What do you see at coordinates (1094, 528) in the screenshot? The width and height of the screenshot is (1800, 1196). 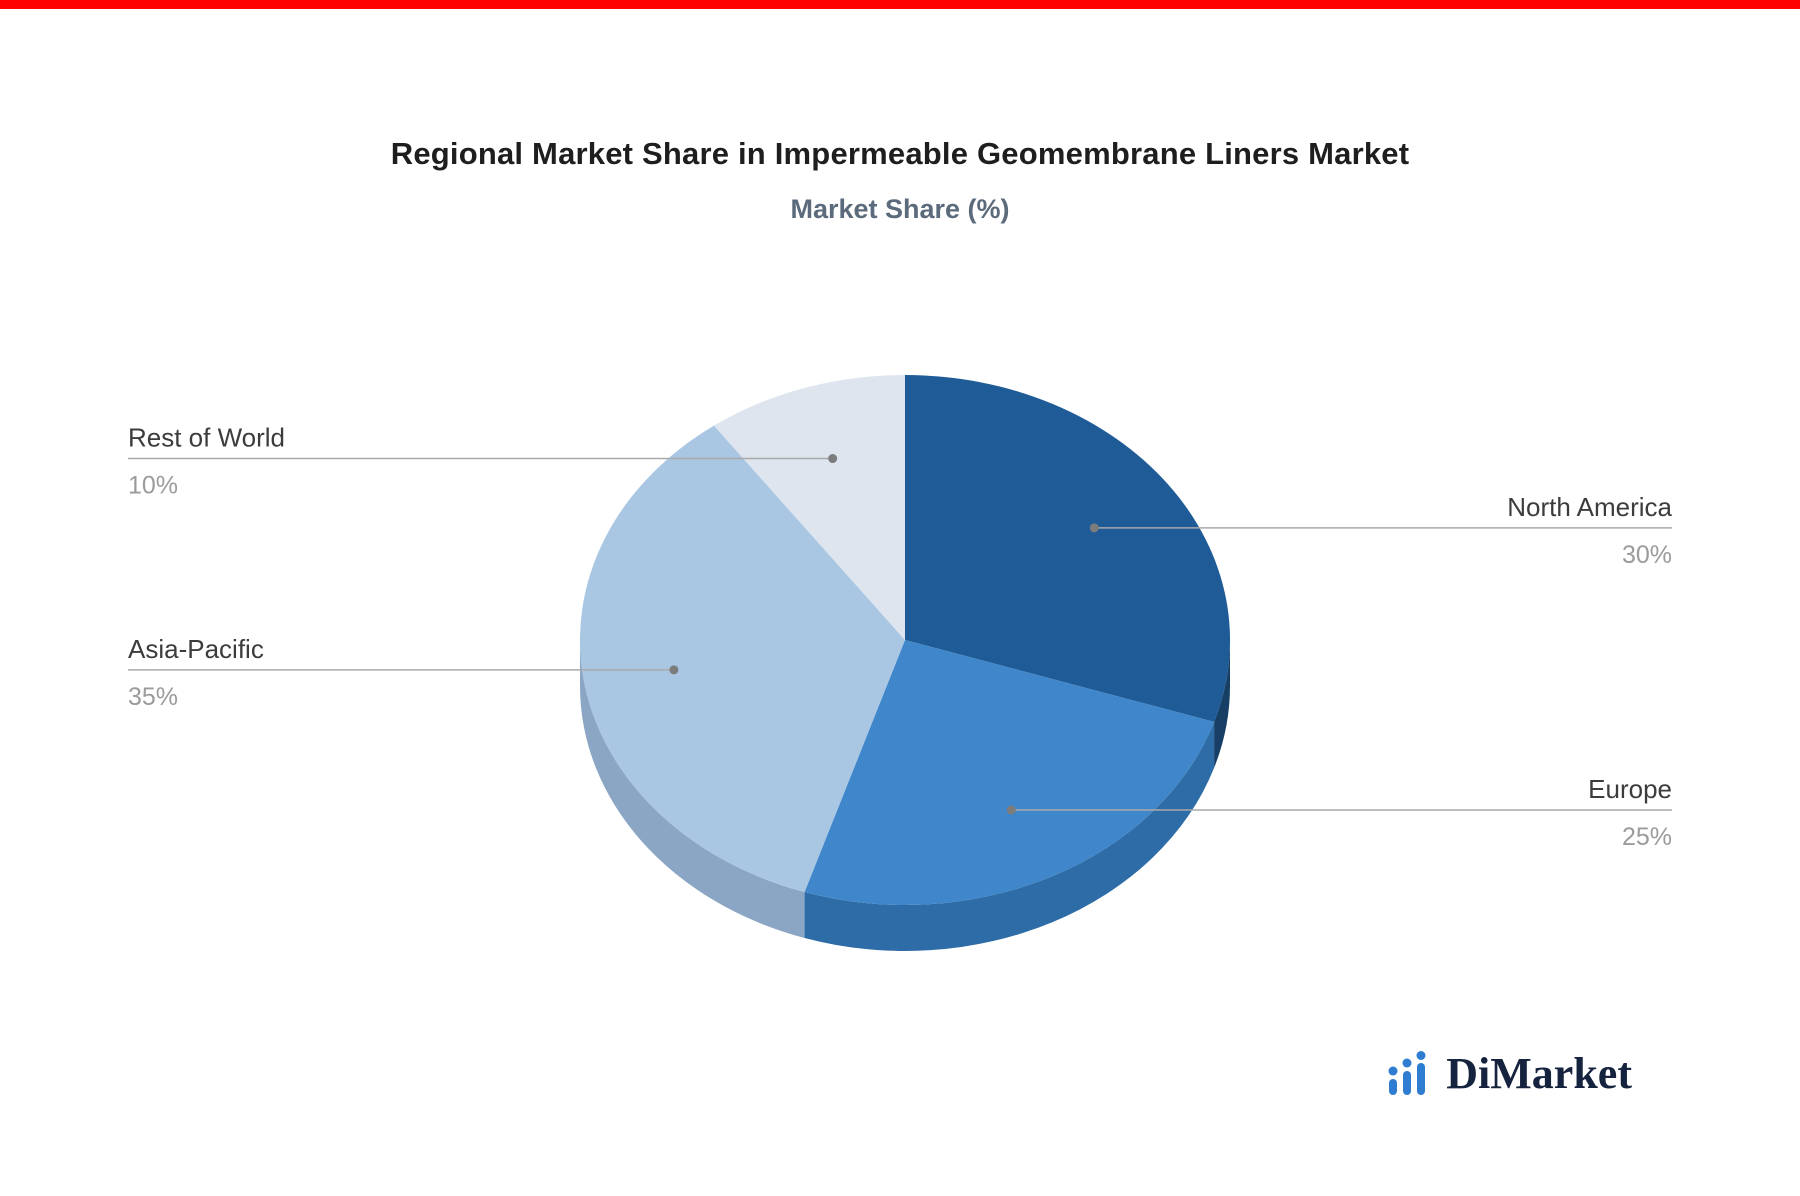 I see `leader-dot-north-america` at bounding box center [1094, 528].